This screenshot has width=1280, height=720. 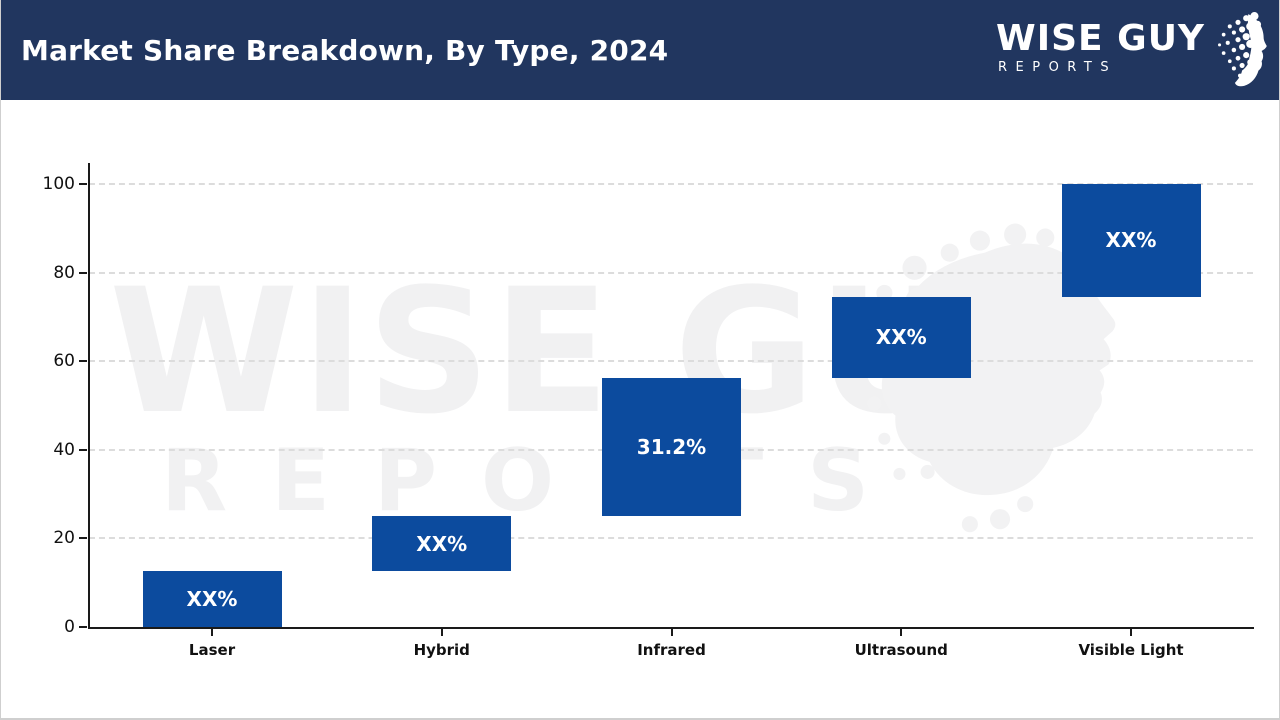 I want to click on y-axis-line, so click(x=88, y=396).